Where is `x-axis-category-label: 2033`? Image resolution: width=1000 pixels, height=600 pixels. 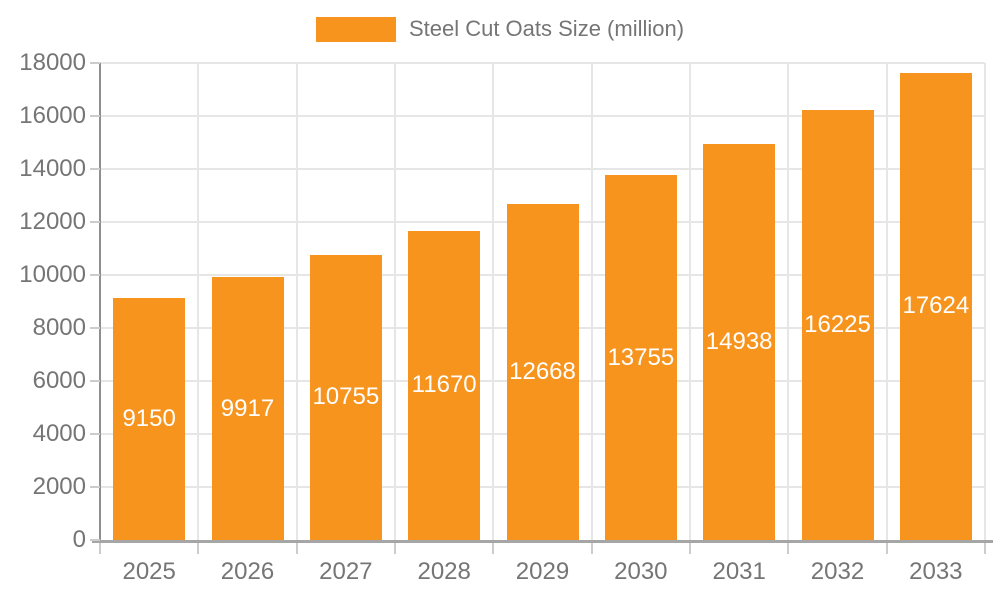
x-axis-category-label: 2033 is located at coordinates (936, 571).